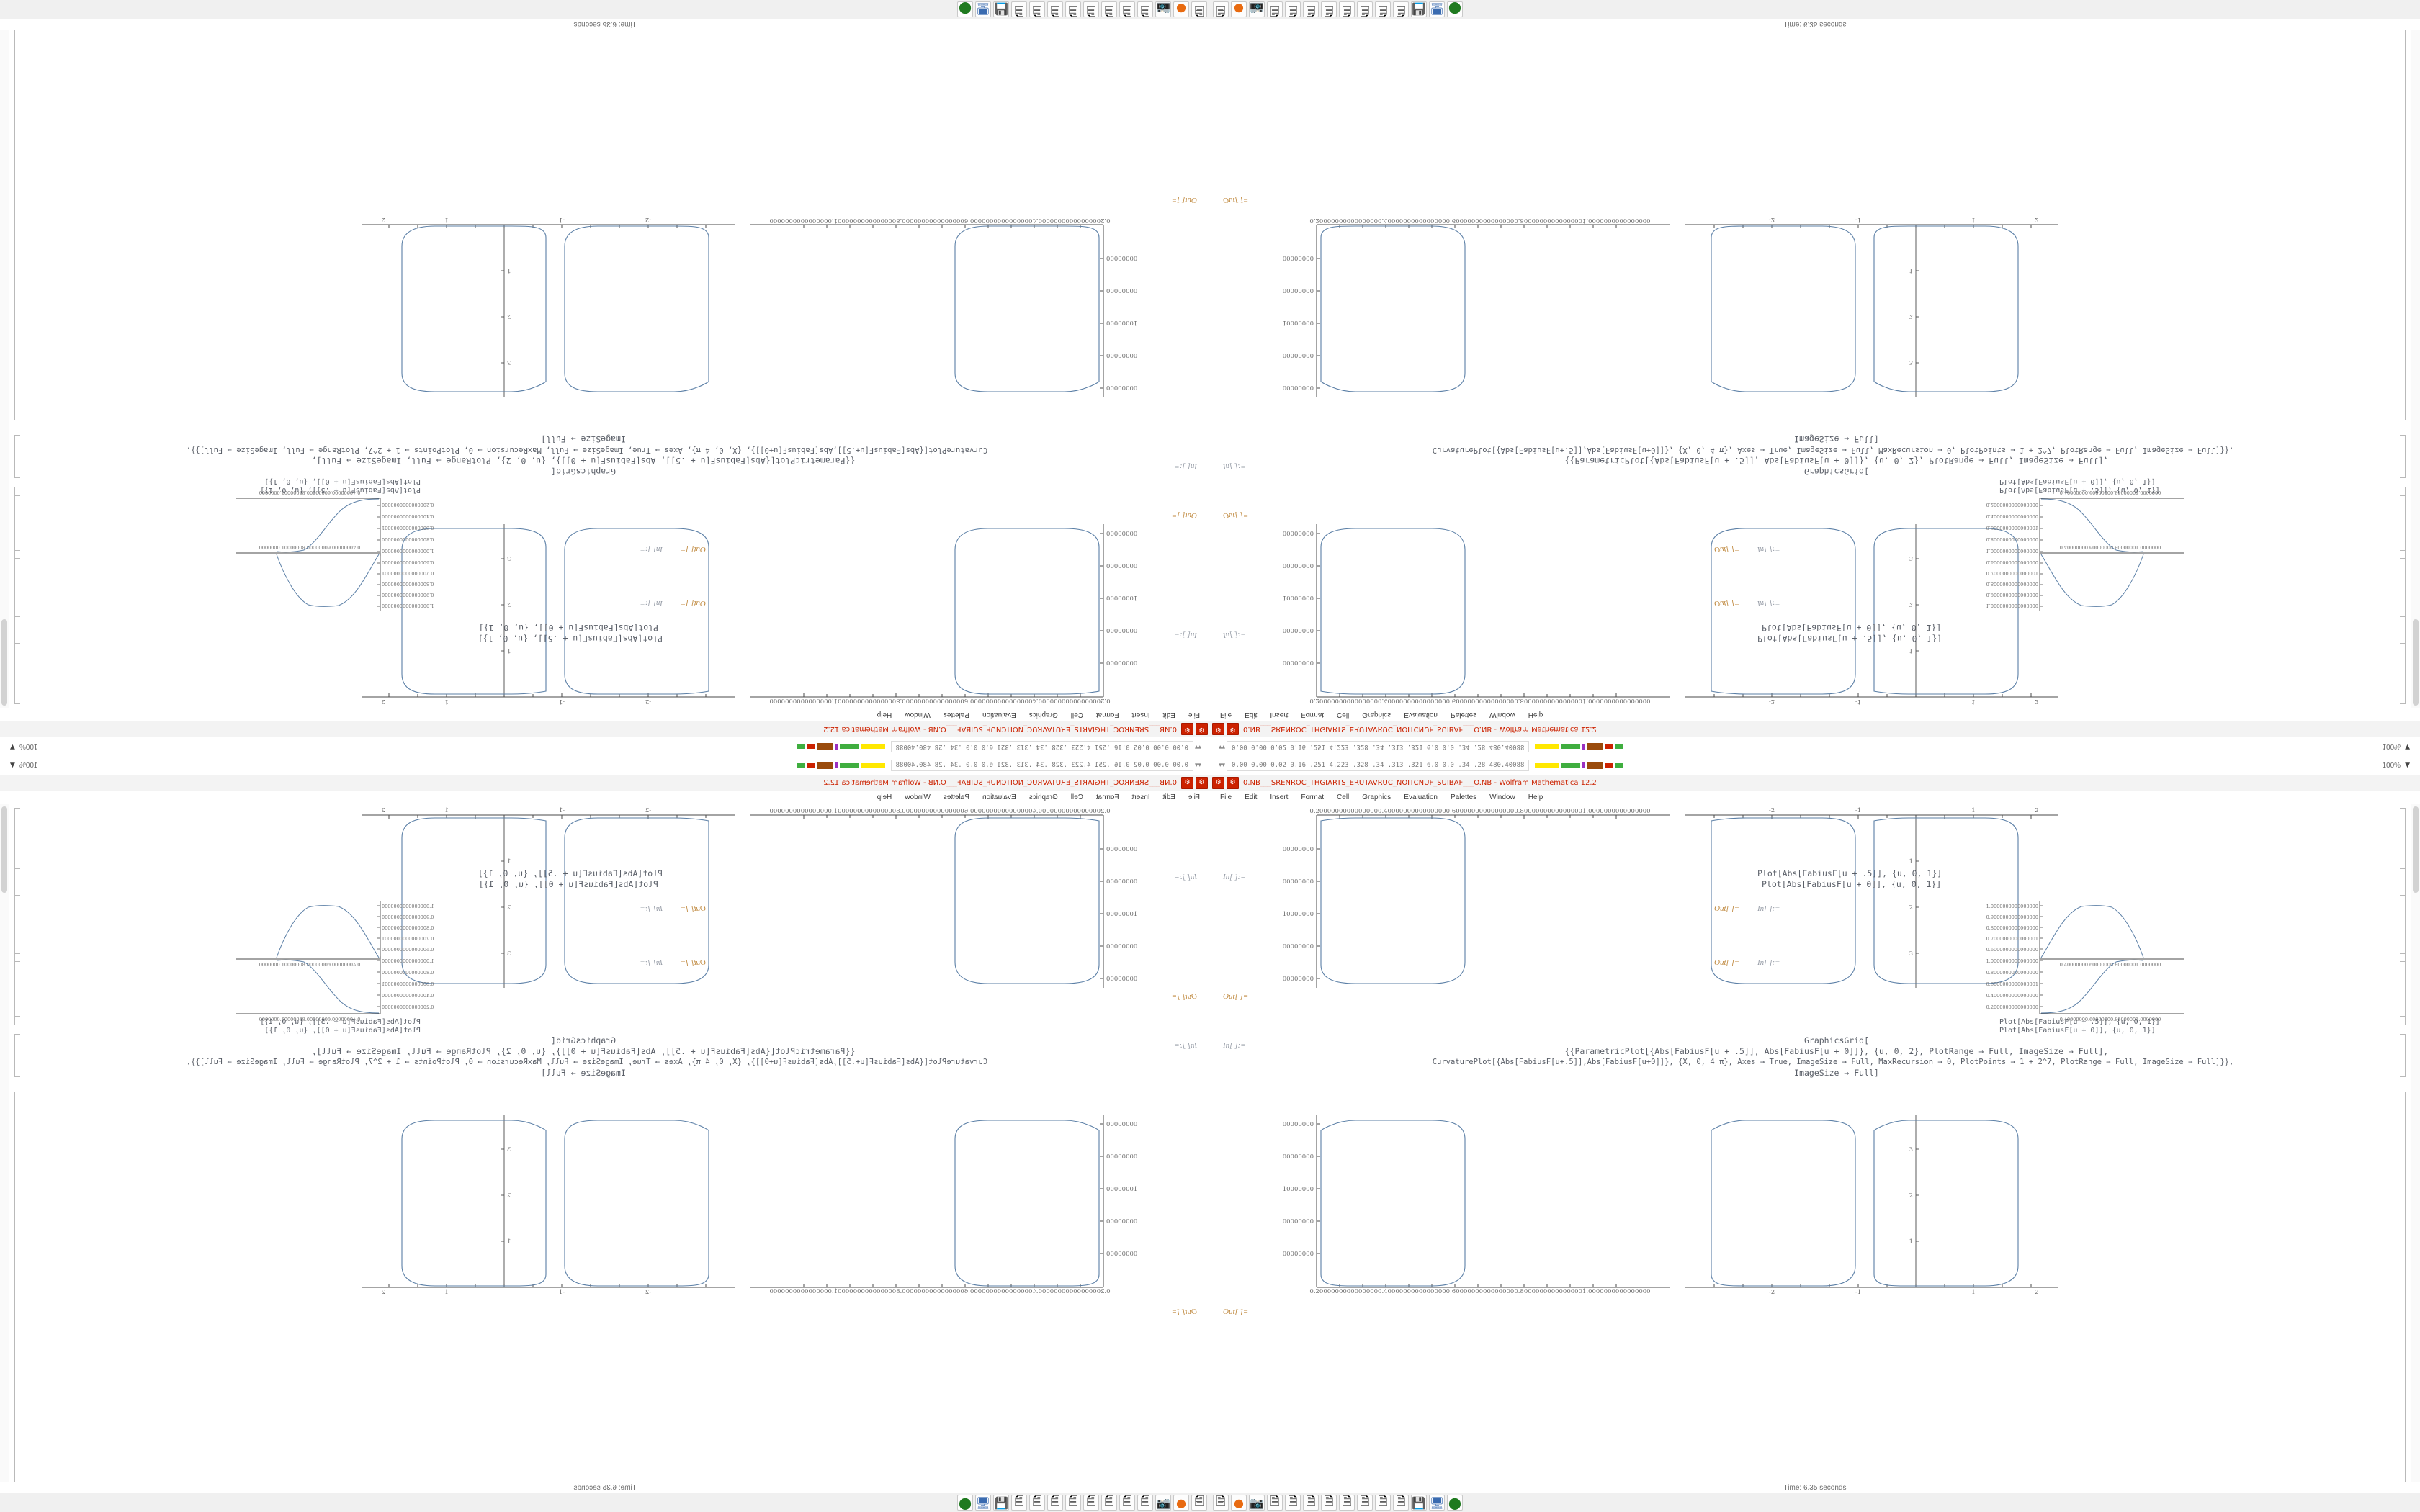 Image resolution: width=2420 pixels, height=1512 pixels. Describe the element at coordinates (1437, 1503) in the screenshot. I see `monitor-icon: 🖥` at that location.